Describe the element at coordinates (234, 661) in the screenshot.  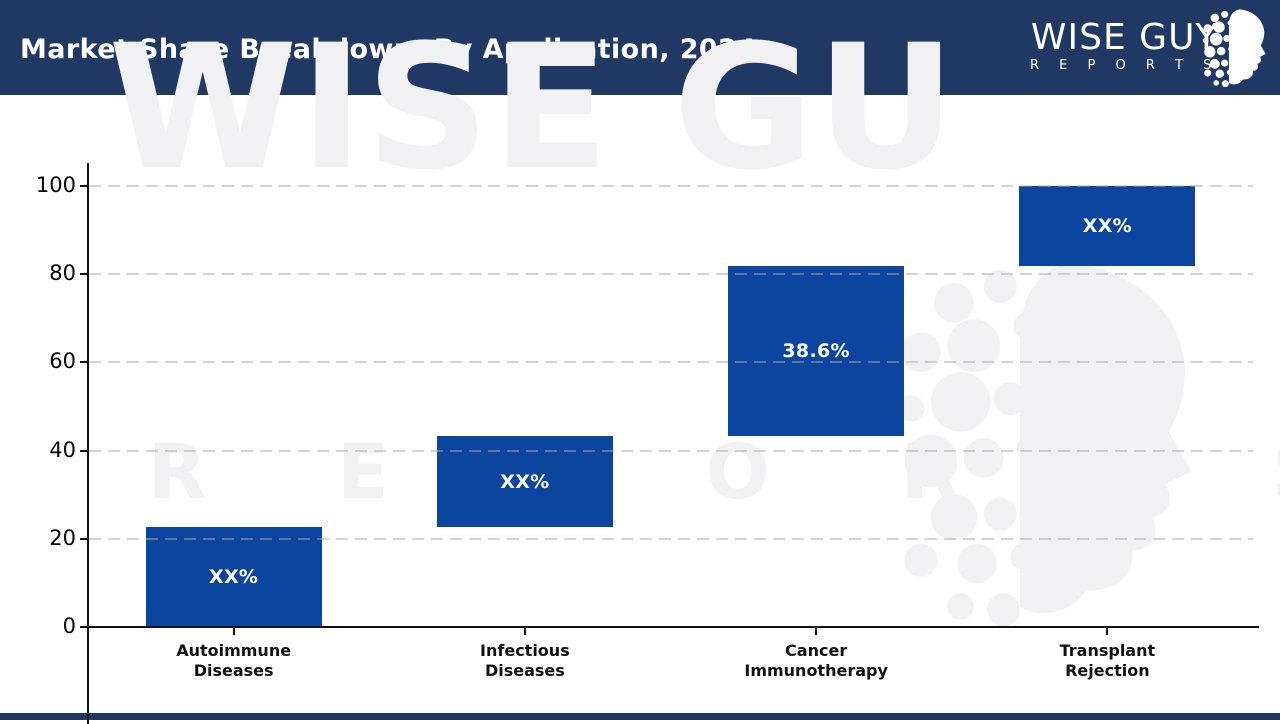
I see `x-category-label: Autoimmune Diseases` at that location.